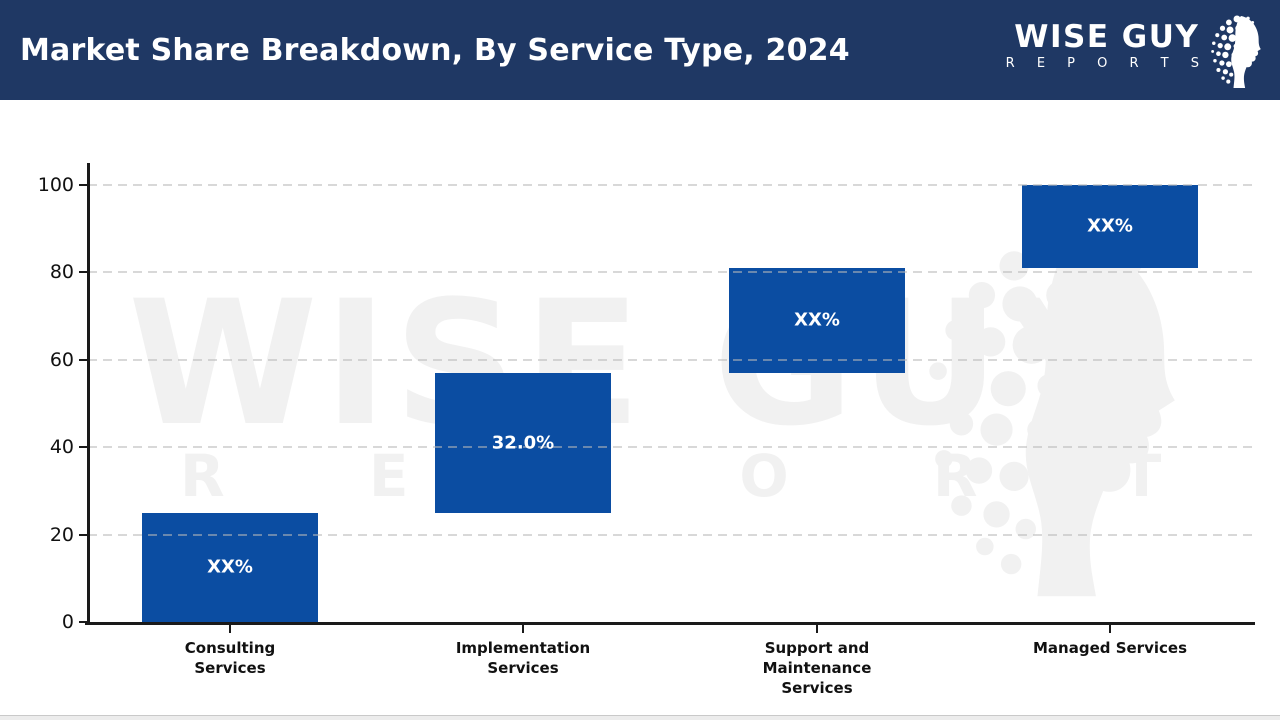 The image size is (1280, 720). What do you see at coordinates (817, 668) in the screenshot?
I see `x-category-label: Support and Maintenance Services` at bounding box center [817, 668].